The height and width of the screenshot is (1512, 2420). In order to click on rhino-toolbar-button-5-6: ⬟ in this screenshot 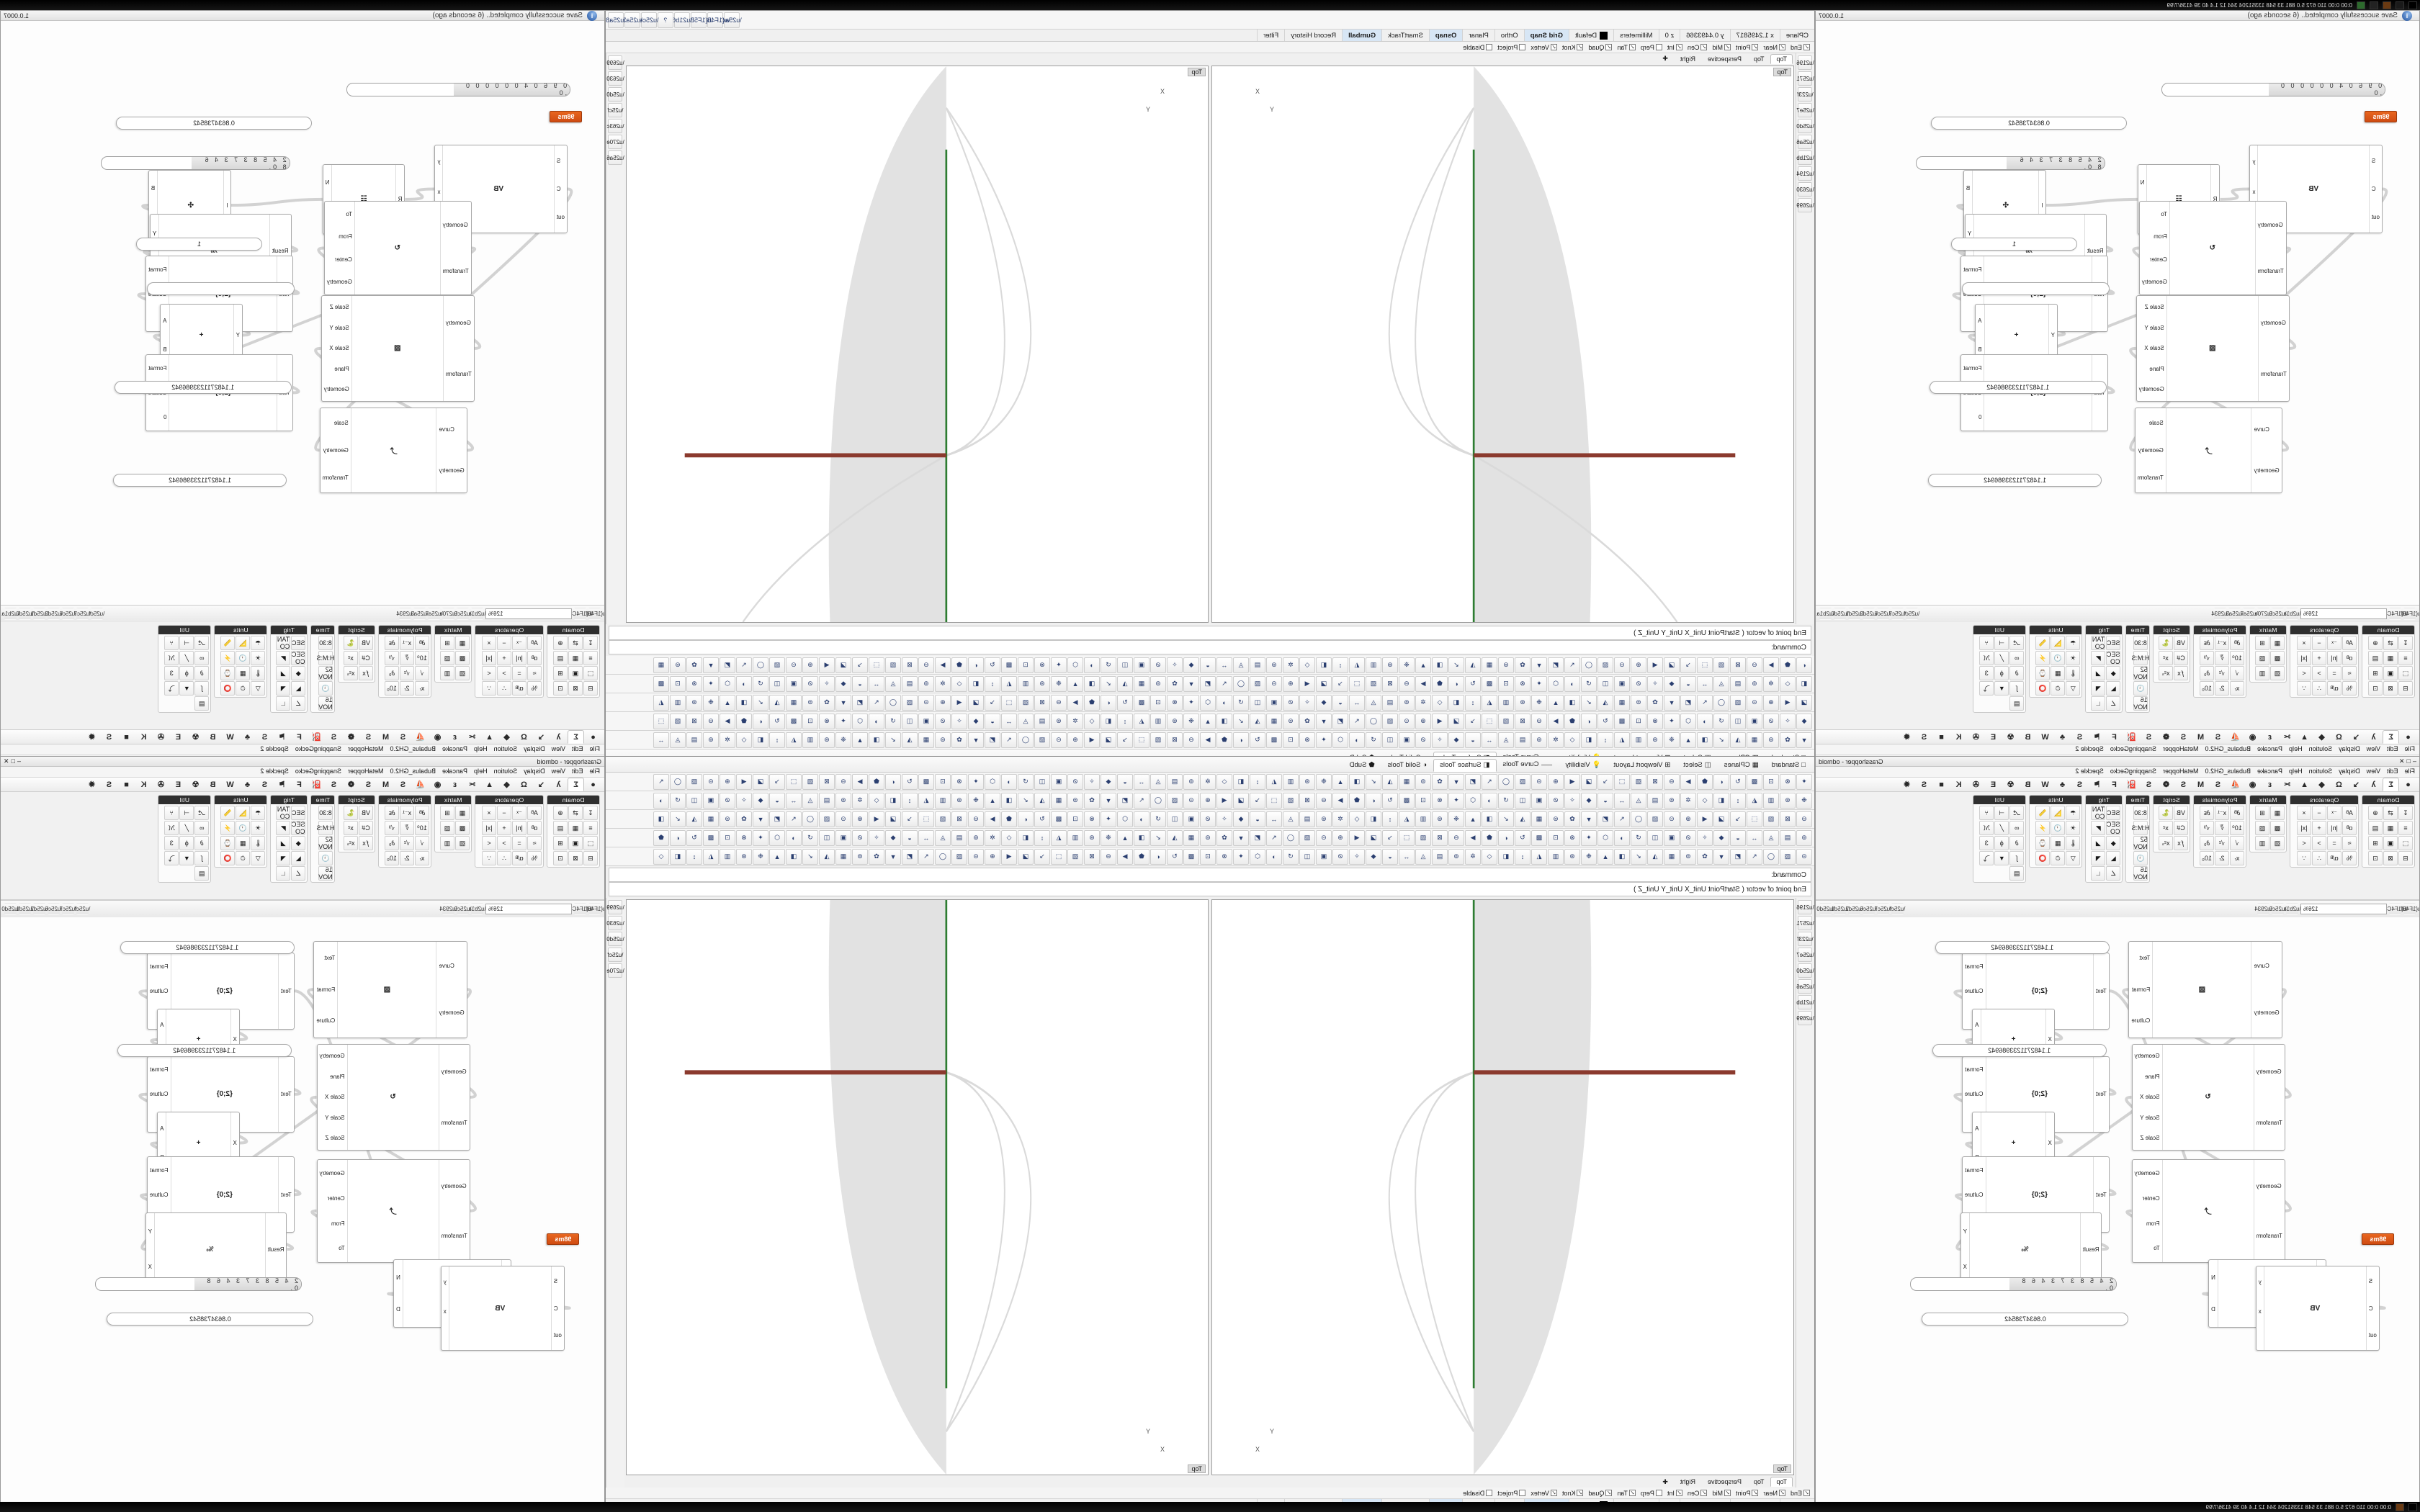, I will do `click(1705, 781)`.